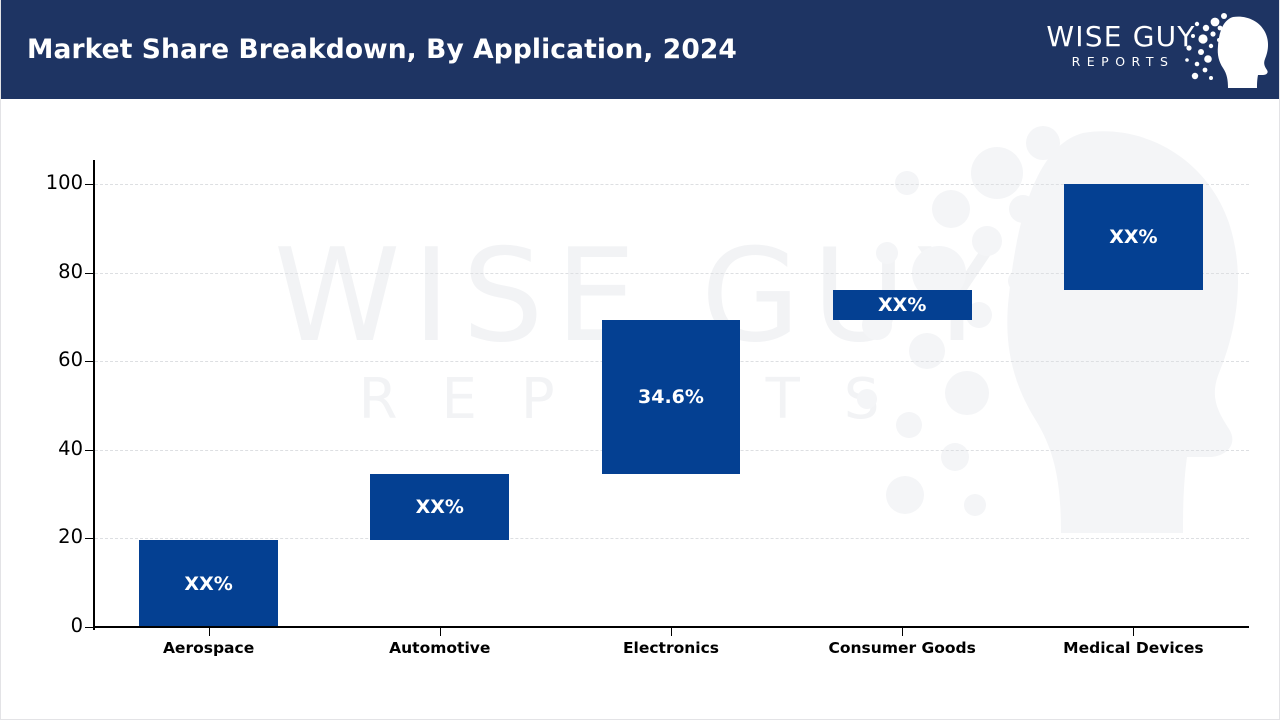 Image resolution: width=1280 pixels, height=720 pixels. I want to click on y-tick-label: 80, so click(70, 271).